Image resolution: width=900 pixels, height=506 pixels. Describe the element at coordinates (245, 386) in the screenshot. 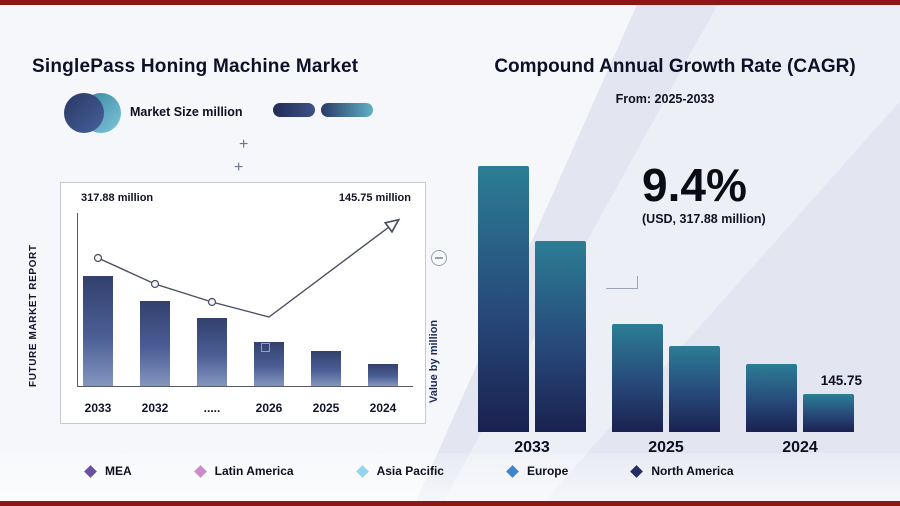

I see `x-axis-line` at that location.